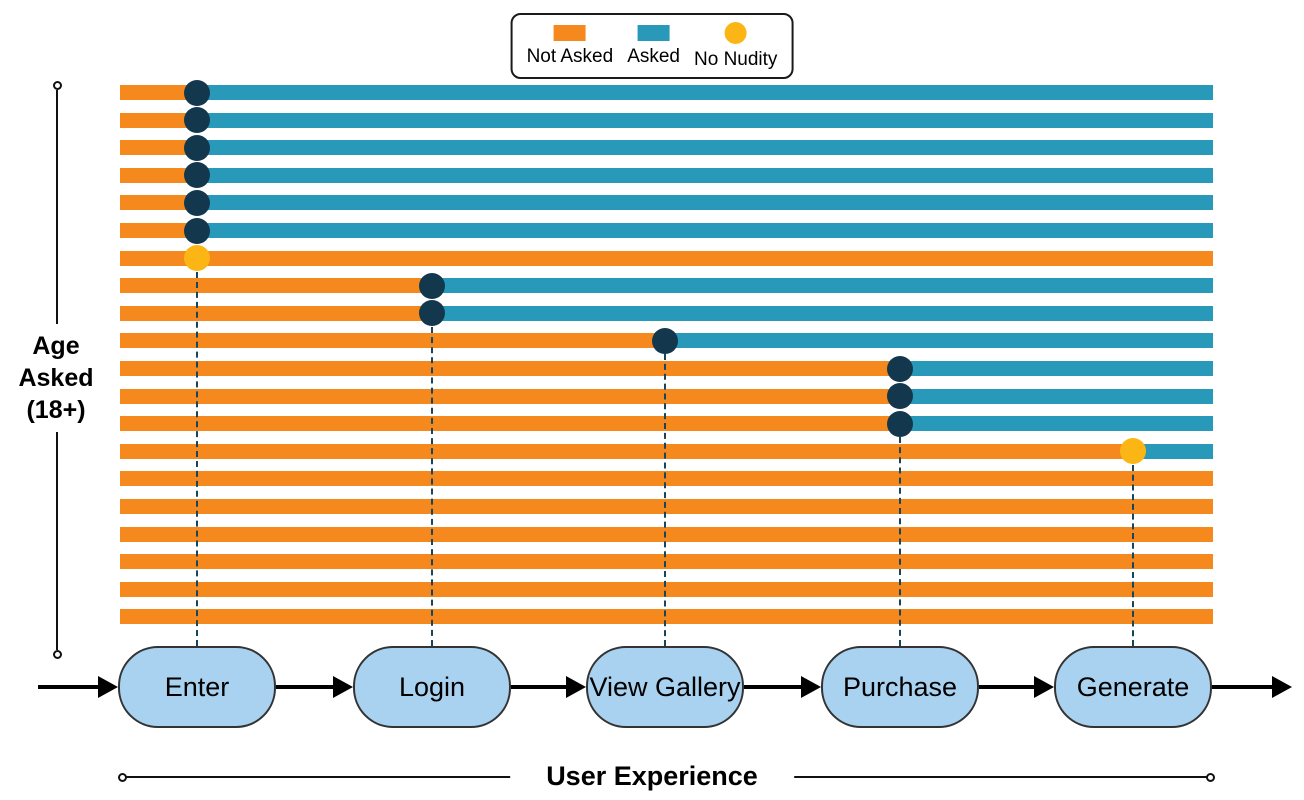 Image resolution: width=1304 pixels, height=800 pixels. What do you see at coordinates (735, 33) in the screenshot?
I see `no-nudity-swatch` at bounding box center [735, 33].